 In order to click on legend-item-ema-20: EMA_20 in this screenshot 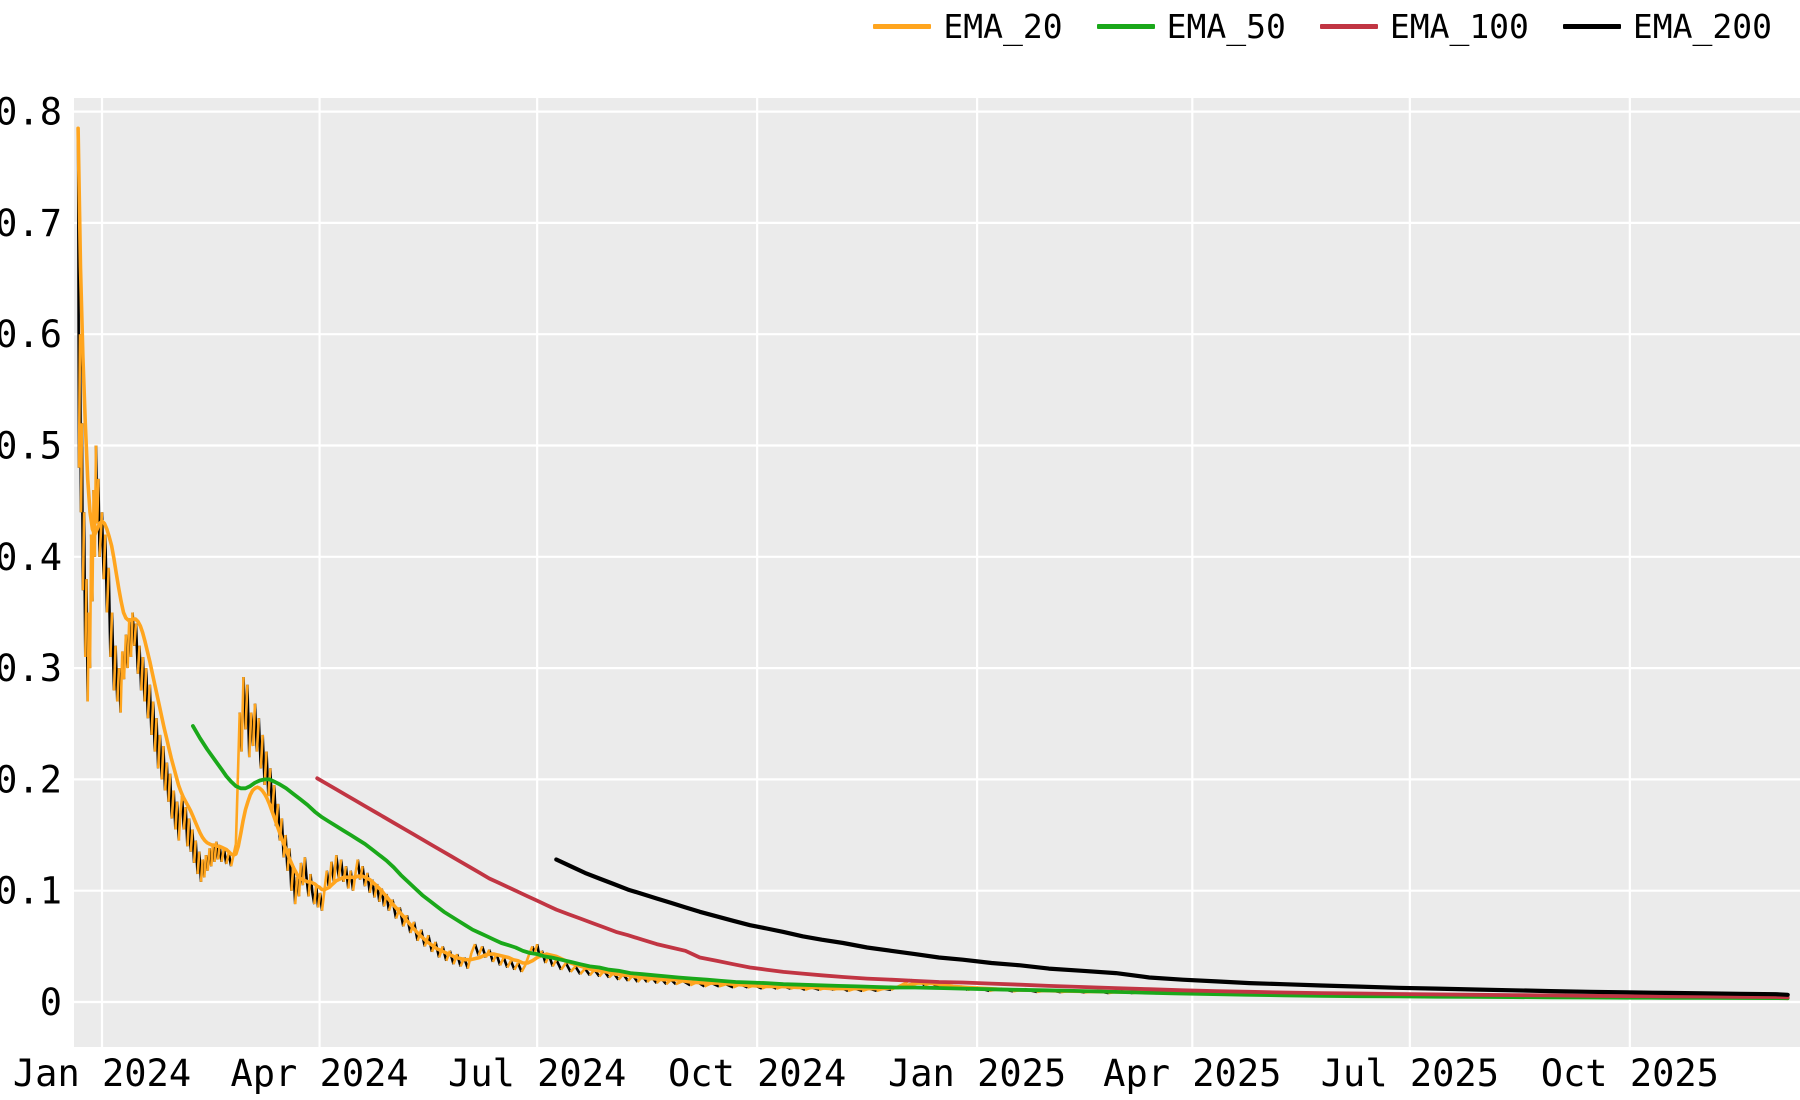, I will do `click(968, 26)`.